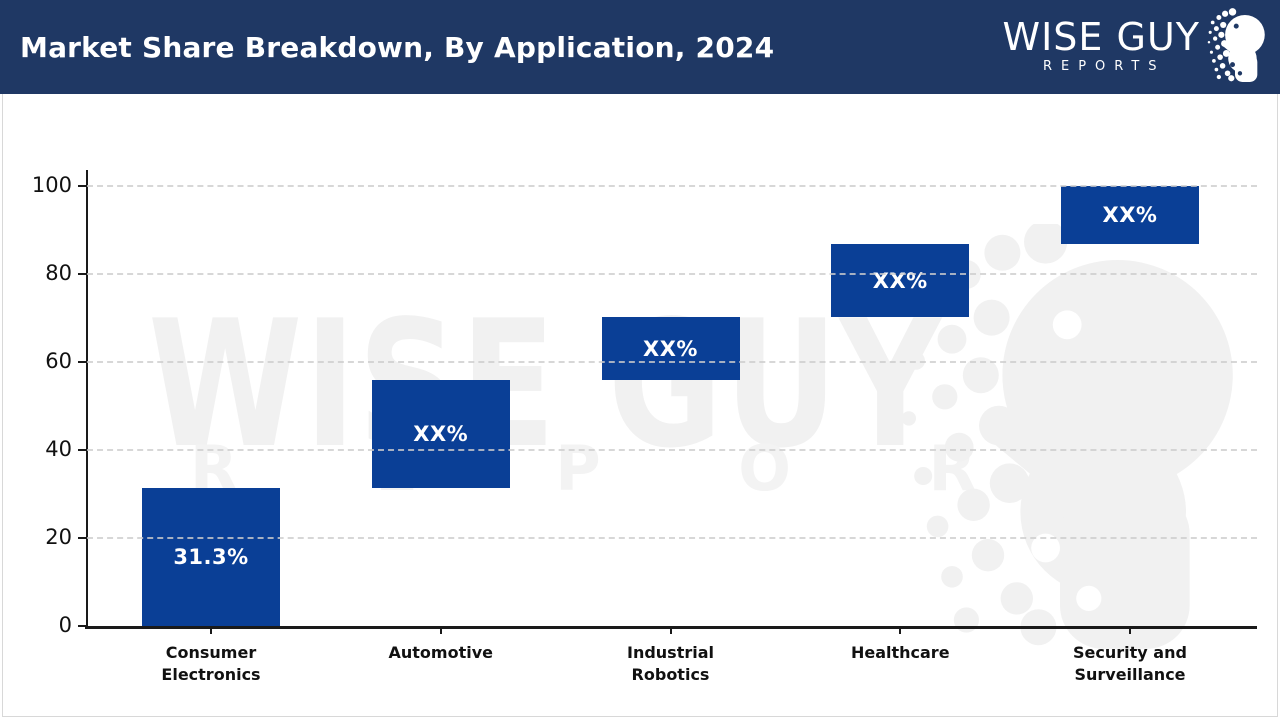 The height and width of the screenshot is (720, 1280). Describe the element at coordinates (58, 449) in the screenshot. I see `y-tick-label-40: 40` at that location.